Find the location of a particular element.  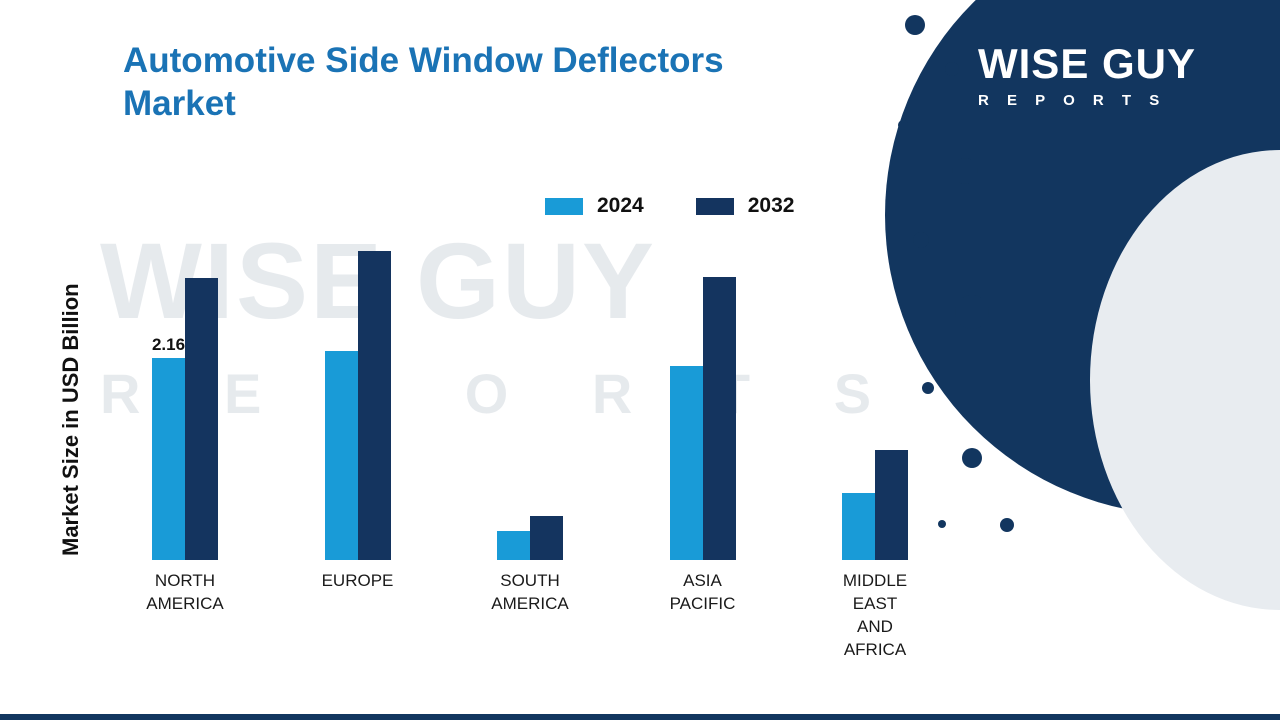

bar-2032-north-america is located at coordinates (201, 418).